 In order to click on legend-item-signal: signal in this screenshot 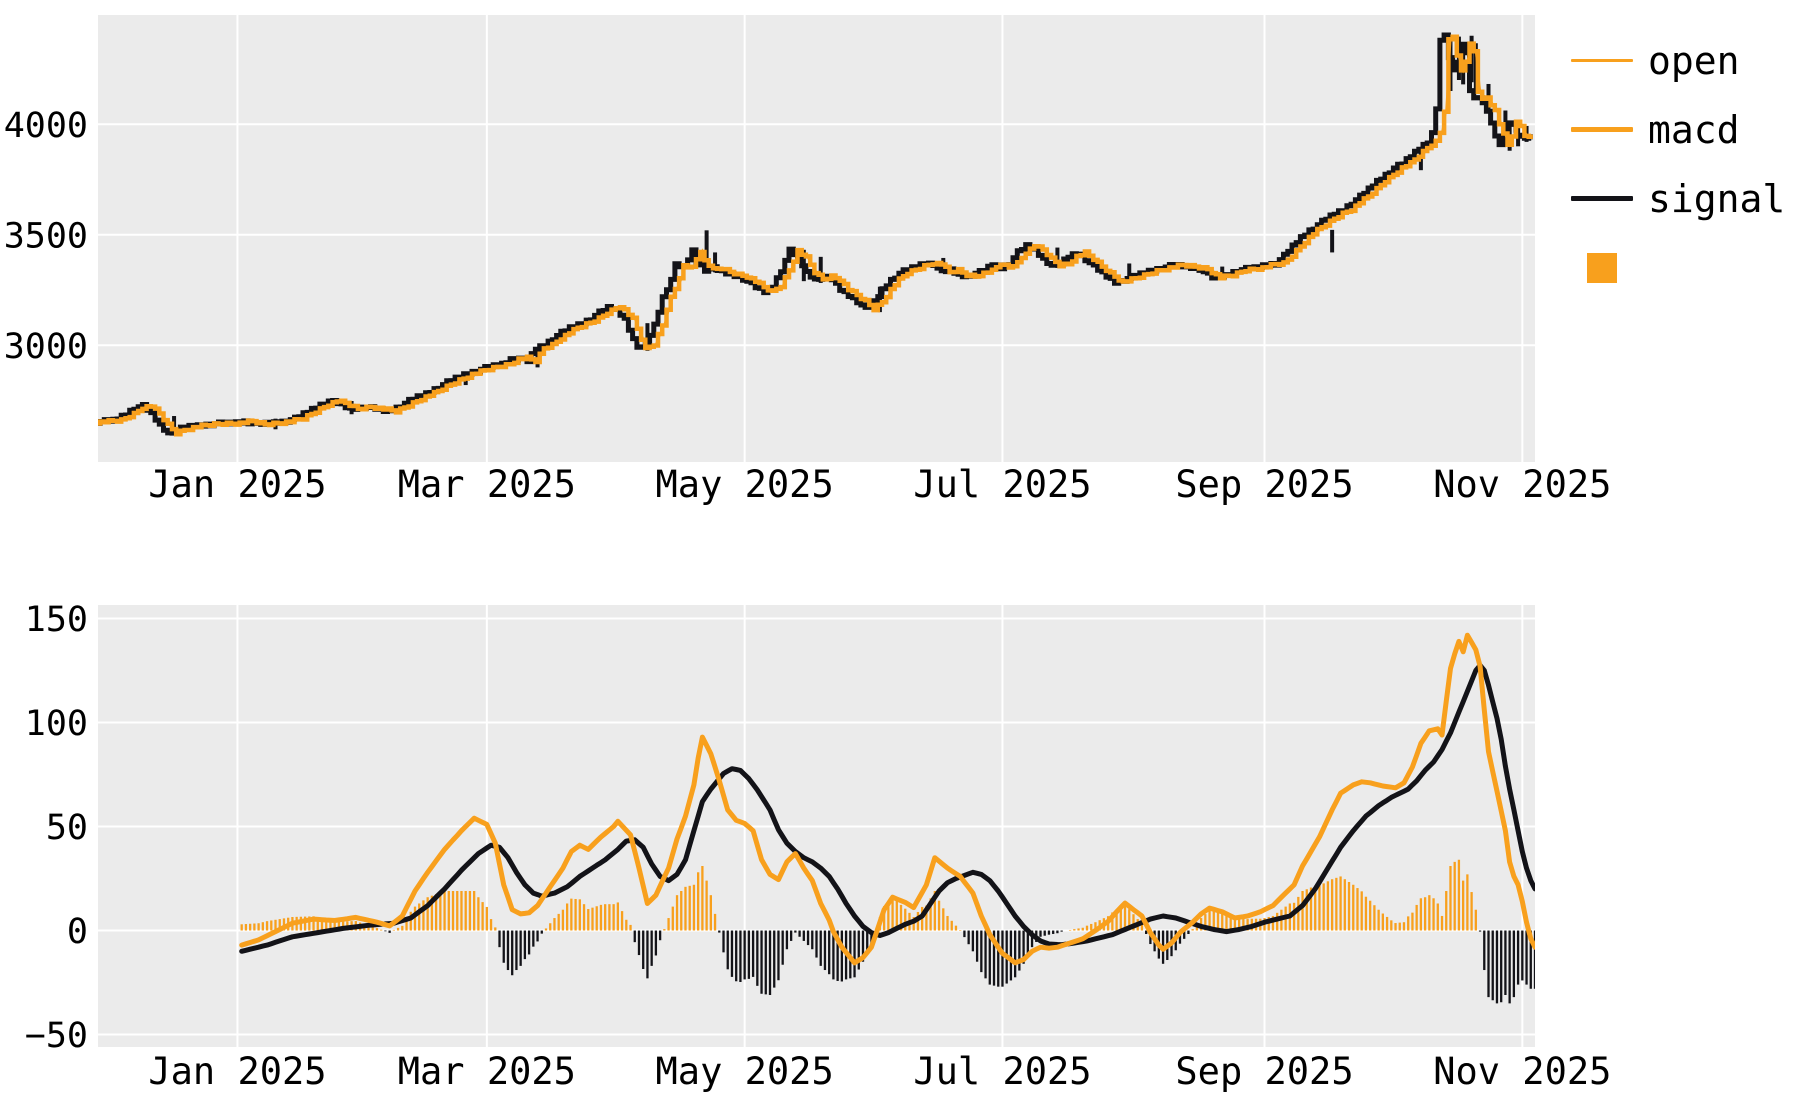, I will do `click(1684, 198)`.